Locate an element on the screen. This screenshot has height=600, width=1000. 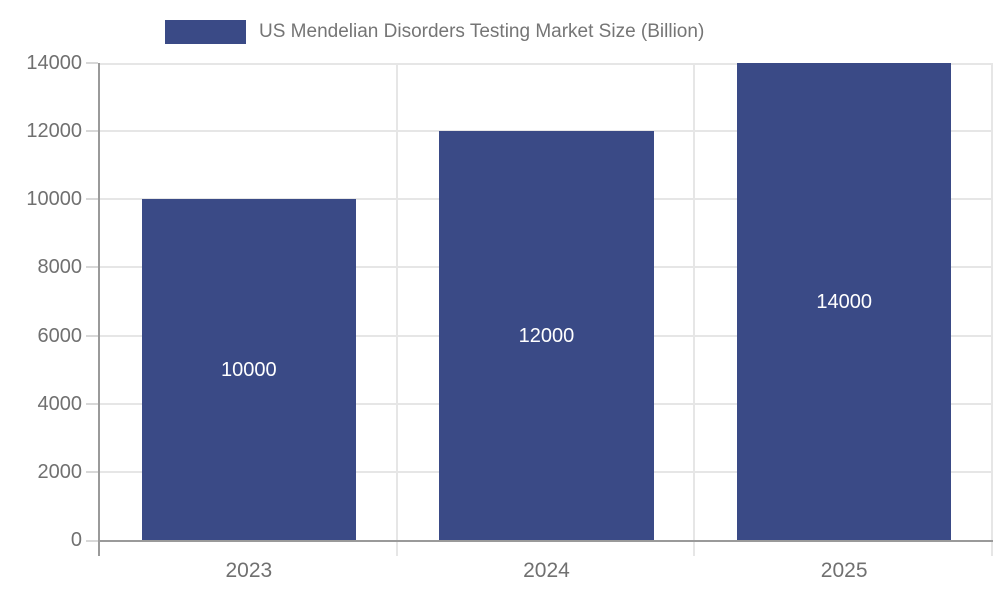
bar-2024 is located at coordinates (546, 335).